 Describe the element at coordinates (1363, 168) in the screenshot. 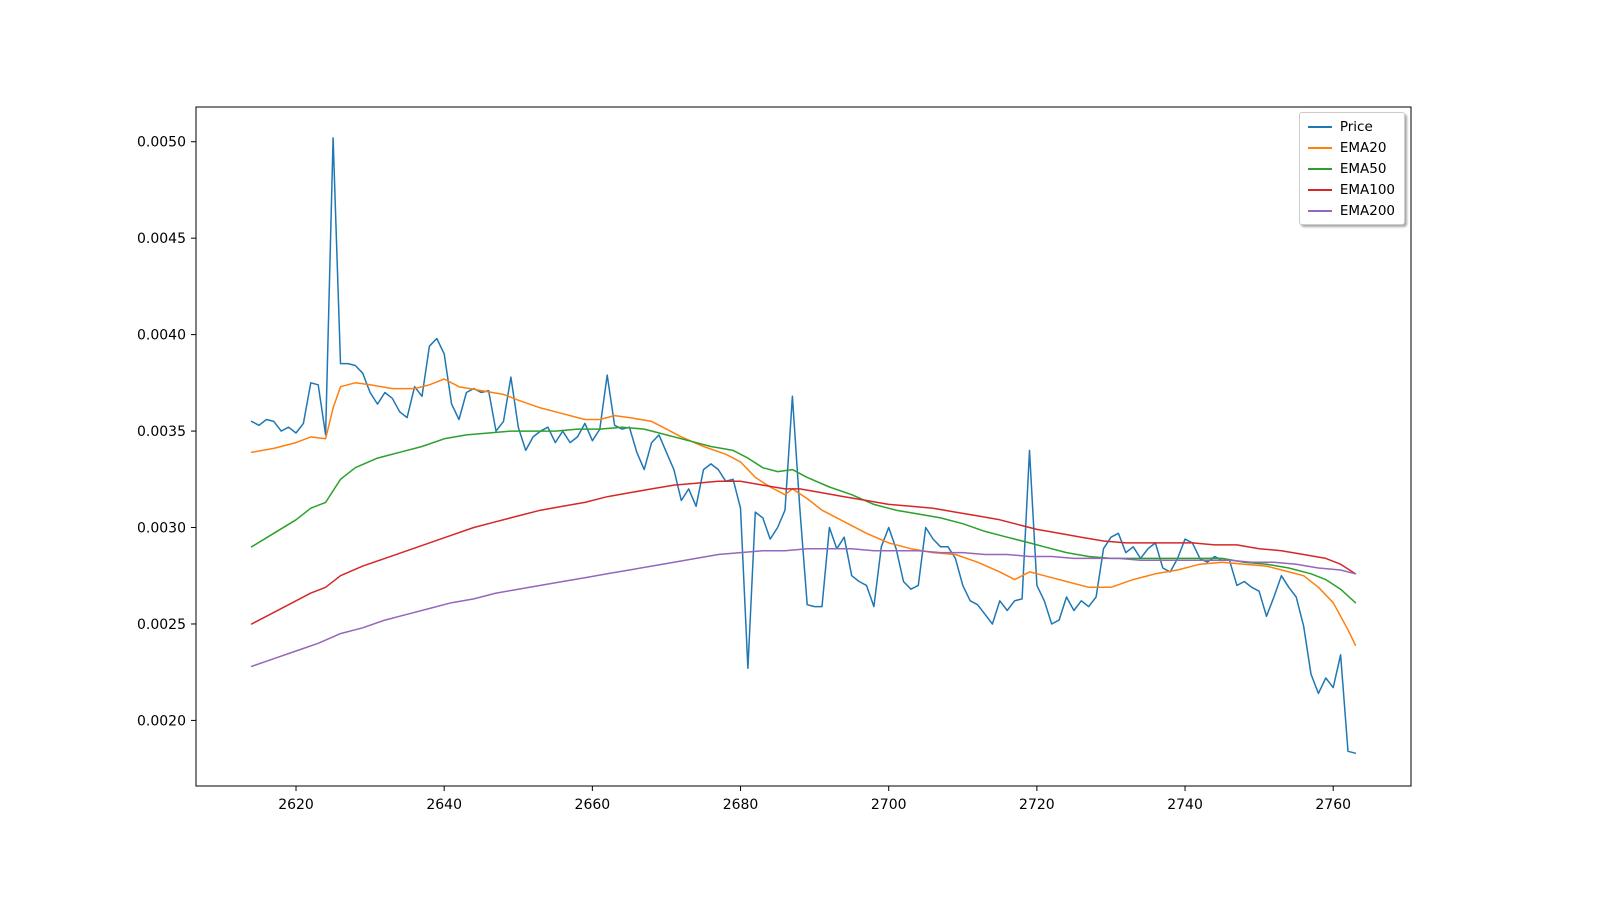

I see `legend-label: EMA50` at that location.